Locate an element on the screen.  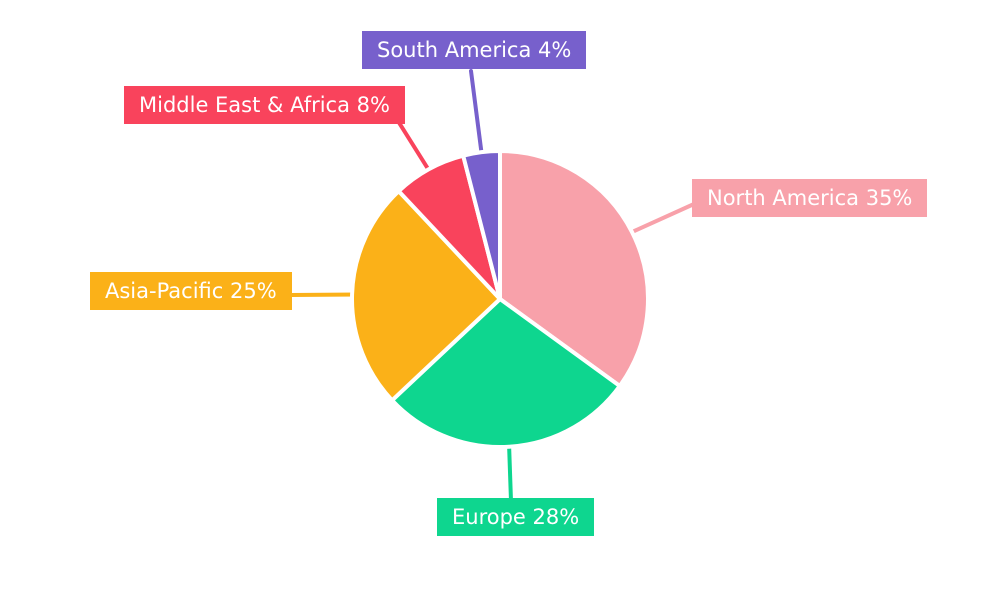
label-middle-east-africa: Middle East & Africa 8% is located at coordinates (264, 105).